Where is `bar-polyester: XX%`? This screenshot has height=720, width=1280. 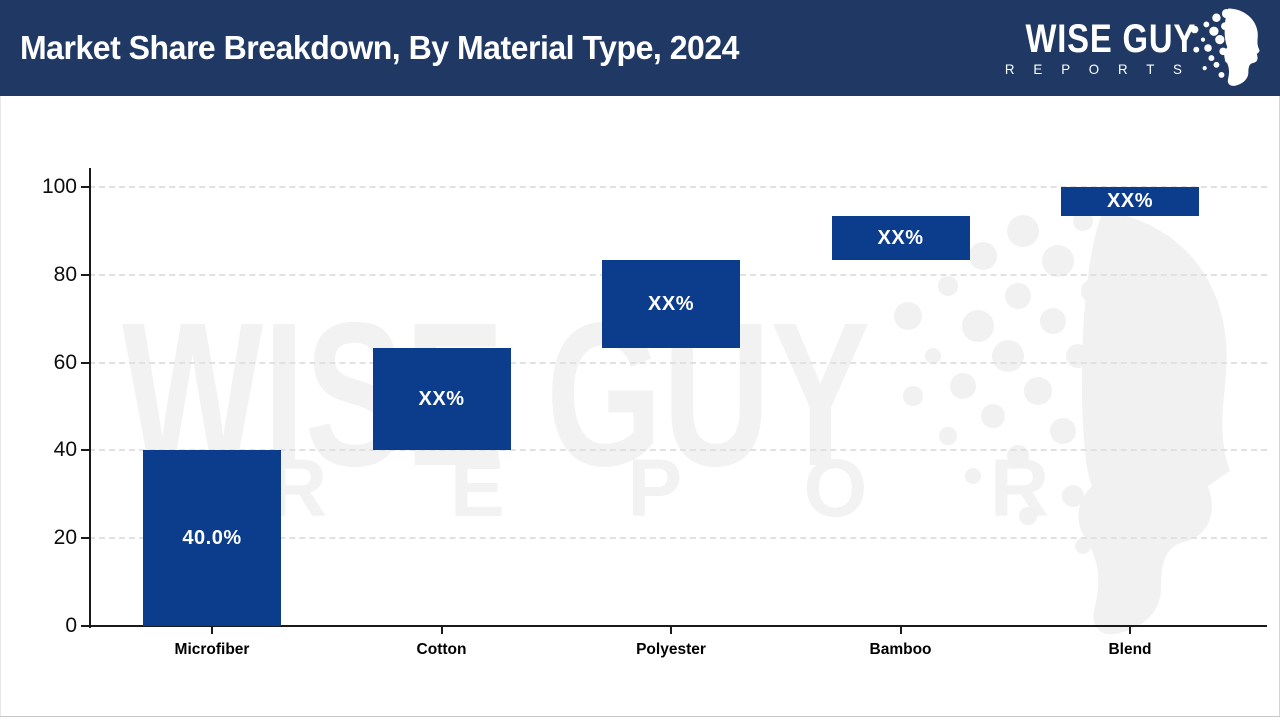 bar-polyester: XX% is located at coordinates (671, 304).